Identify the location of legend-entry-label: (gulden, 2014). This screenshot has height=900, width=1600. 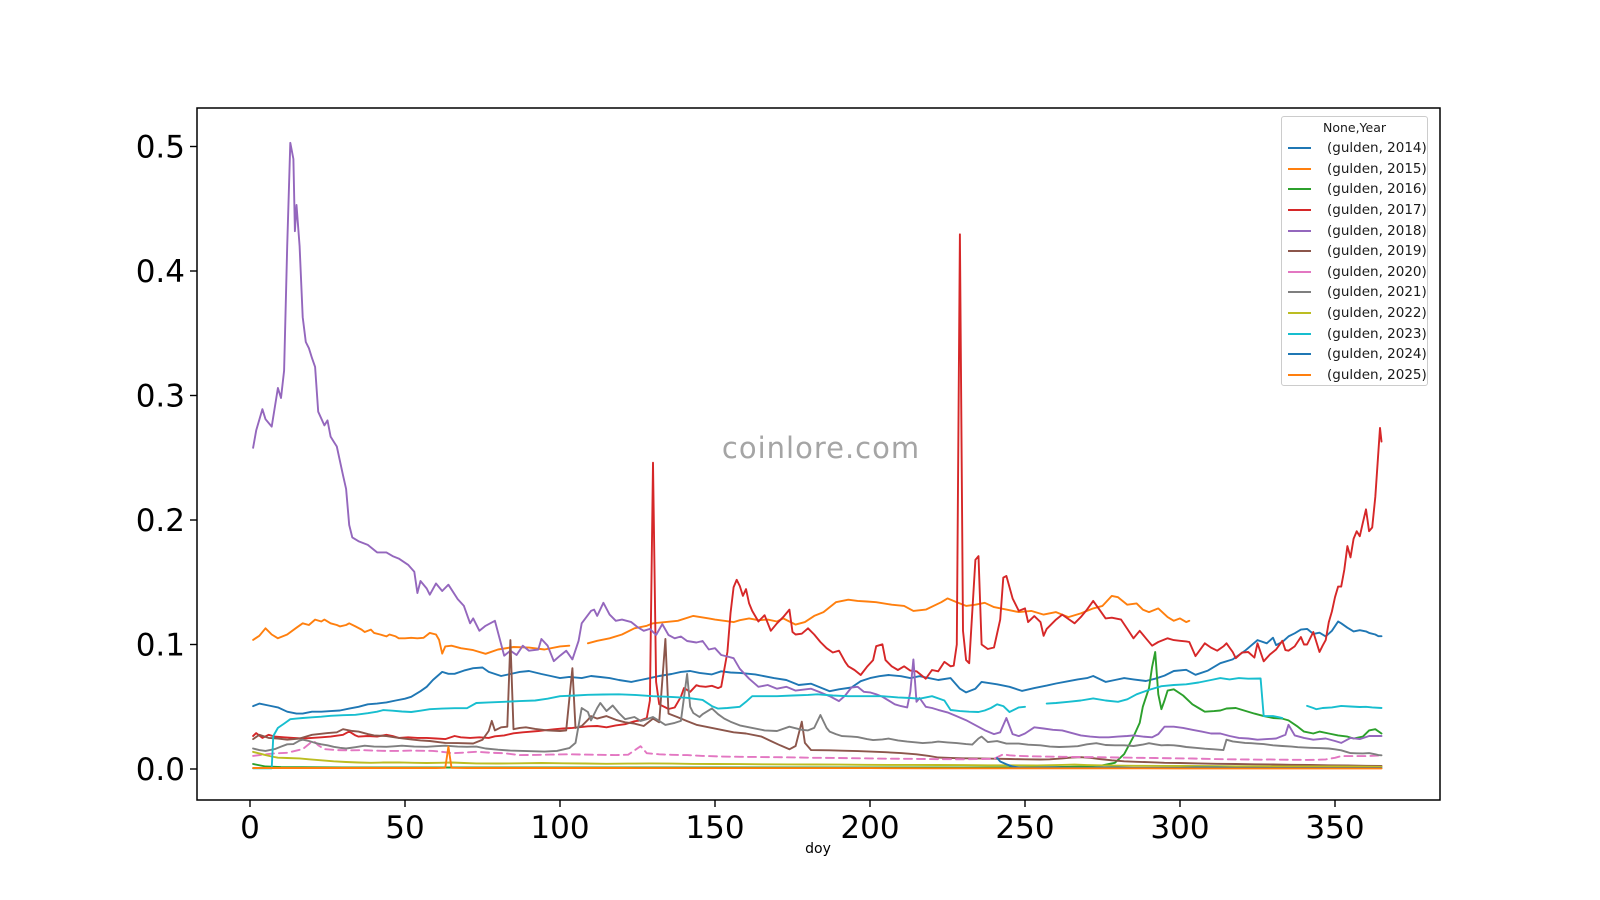
(1377, 148).